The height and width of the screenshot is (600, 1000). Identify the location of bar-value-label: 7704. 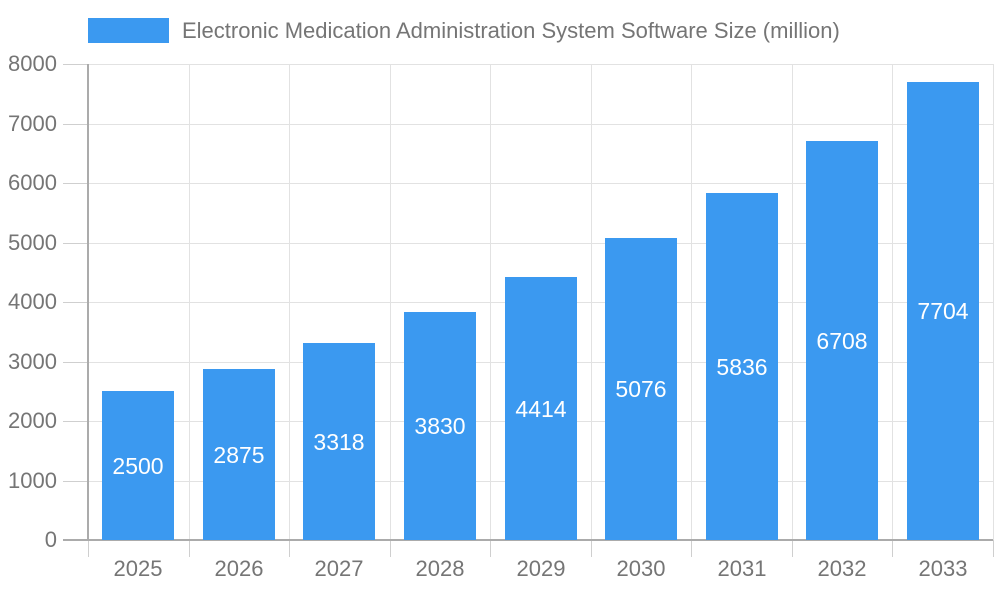
(943, 311).